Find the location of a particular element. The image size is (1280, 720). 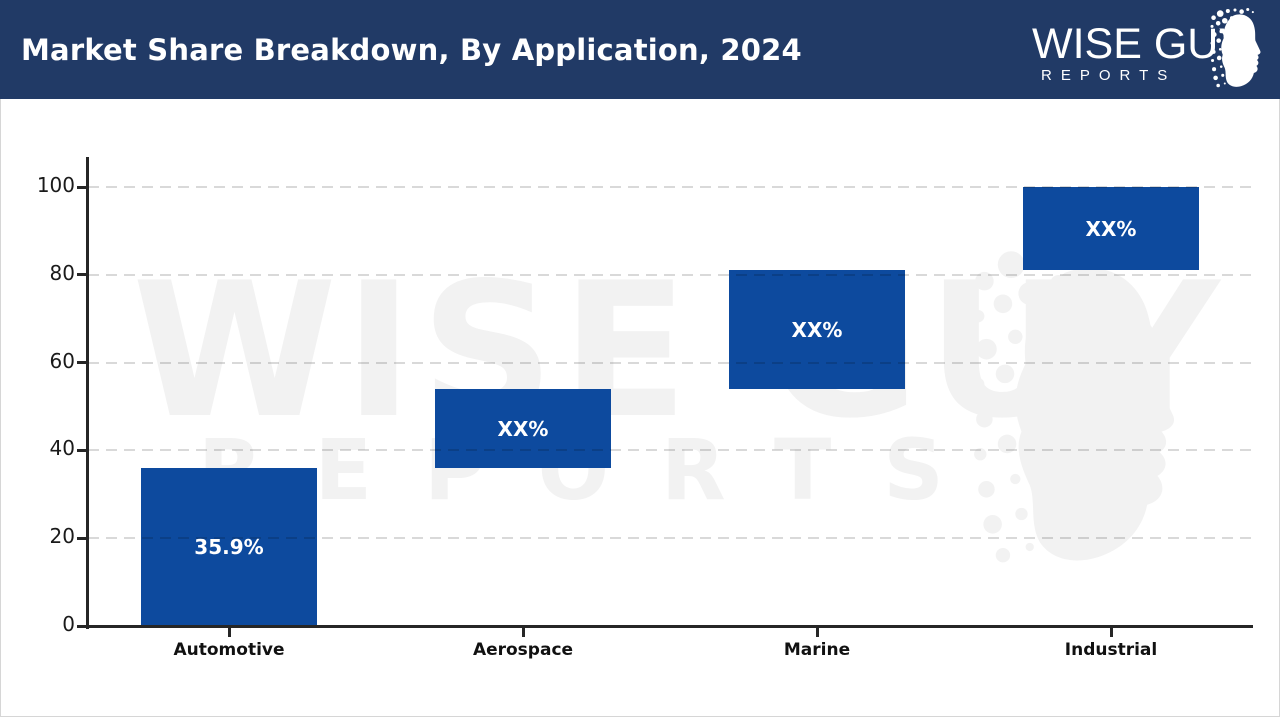

bar-aerospace: XX% is located at coordinates (523, 428).